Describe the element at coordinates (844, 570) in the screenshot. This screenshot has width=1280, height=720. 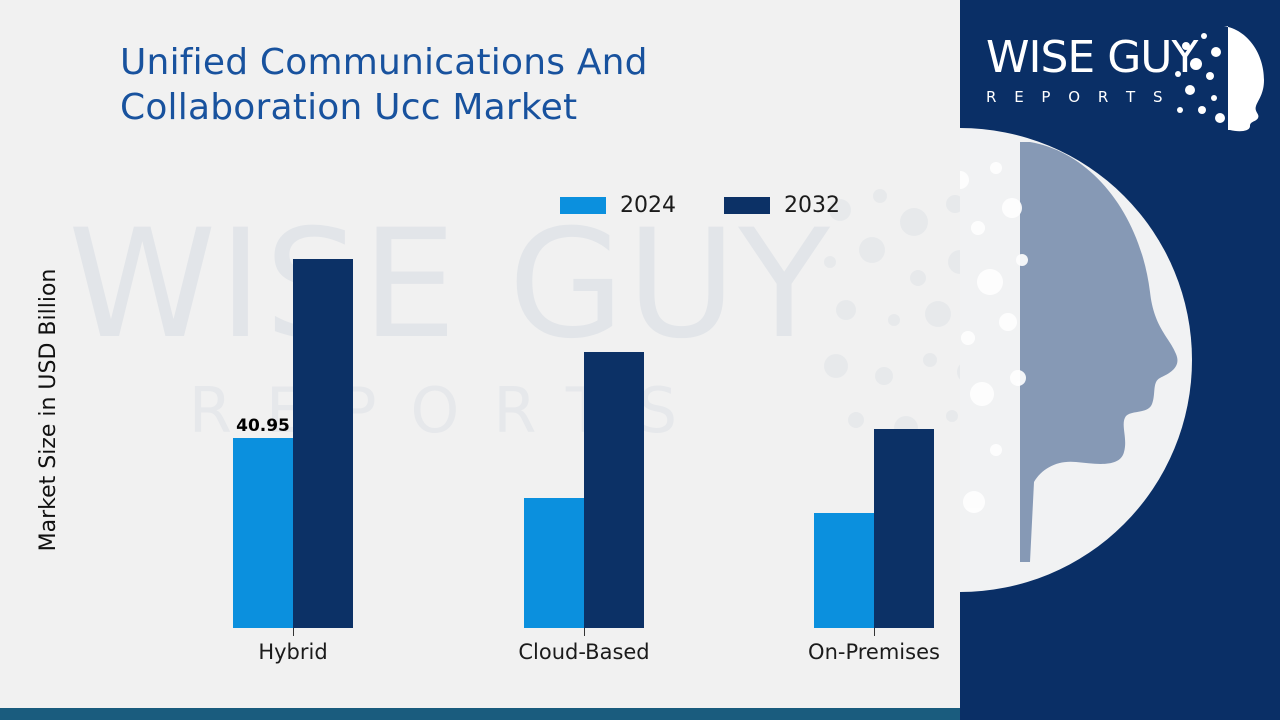
I see `bar-on-premises-2024` at that location.